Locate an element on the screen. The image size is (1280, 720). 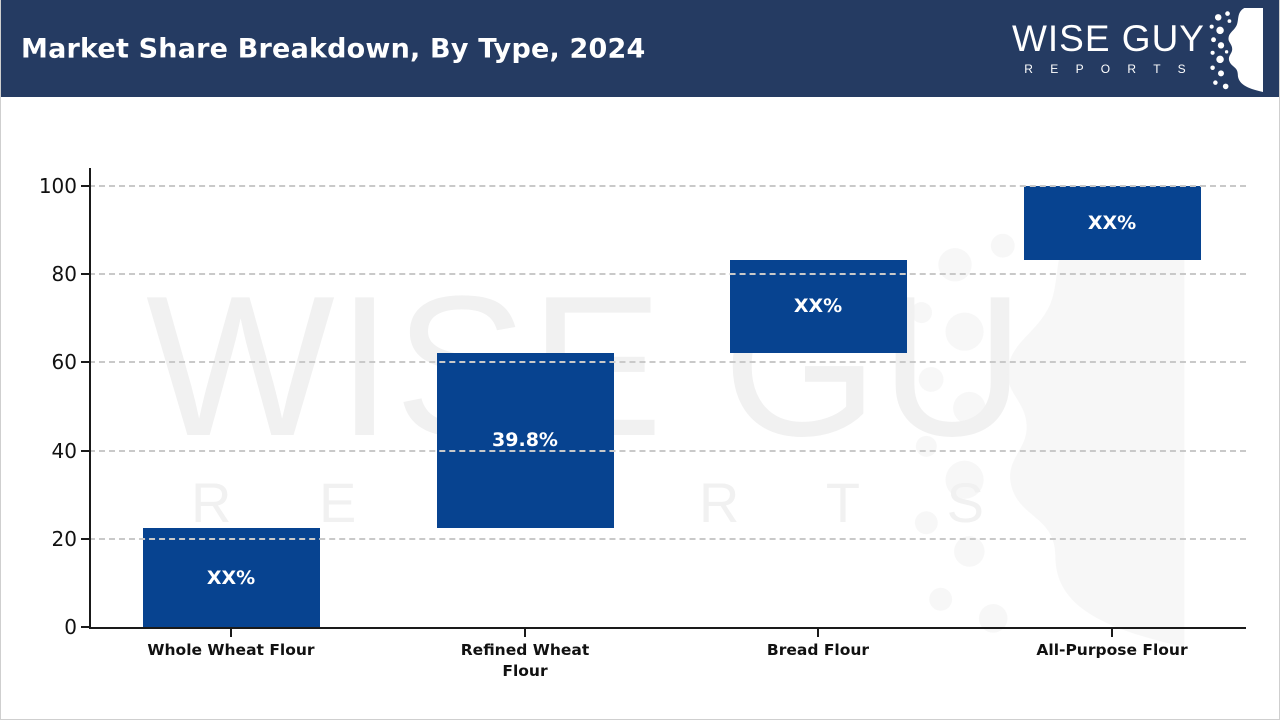
bar-value-label-all-purpose-flour: XX% is located at coordinates (1112, 223).